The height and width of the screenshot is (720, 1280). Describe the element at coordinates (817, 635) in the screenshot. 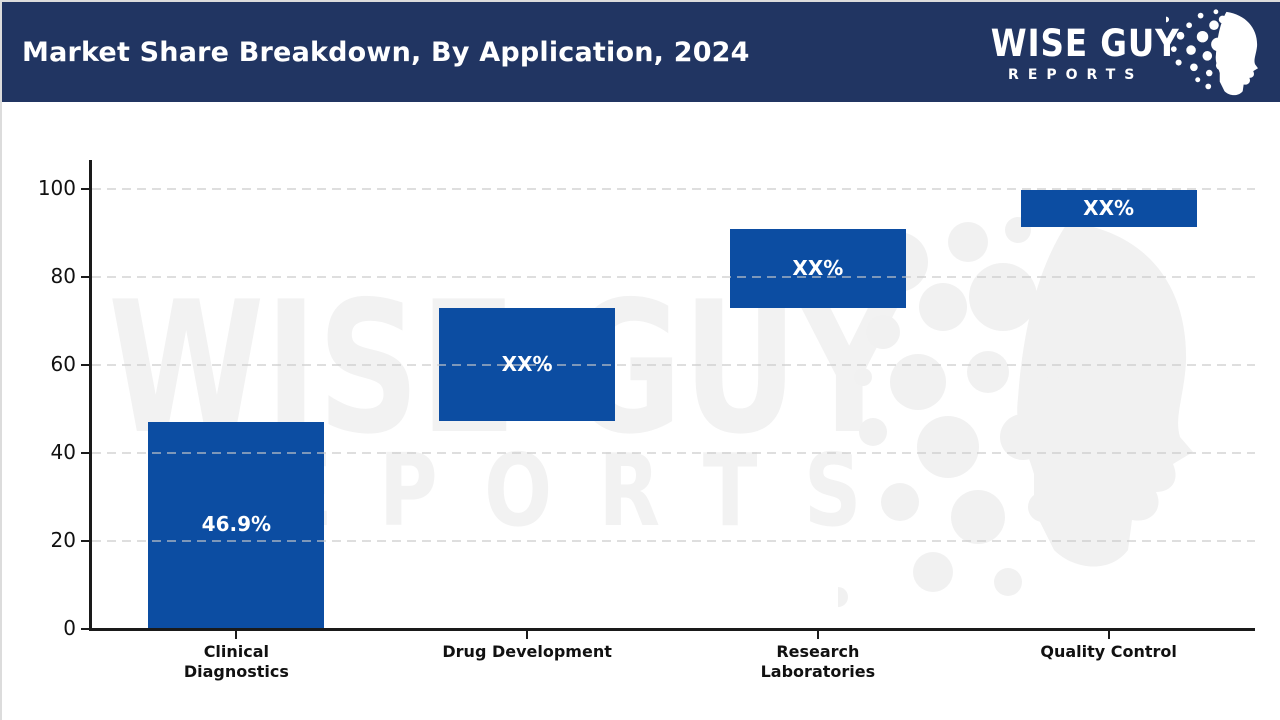

I see `x-tick-research-laboratories` at that location.